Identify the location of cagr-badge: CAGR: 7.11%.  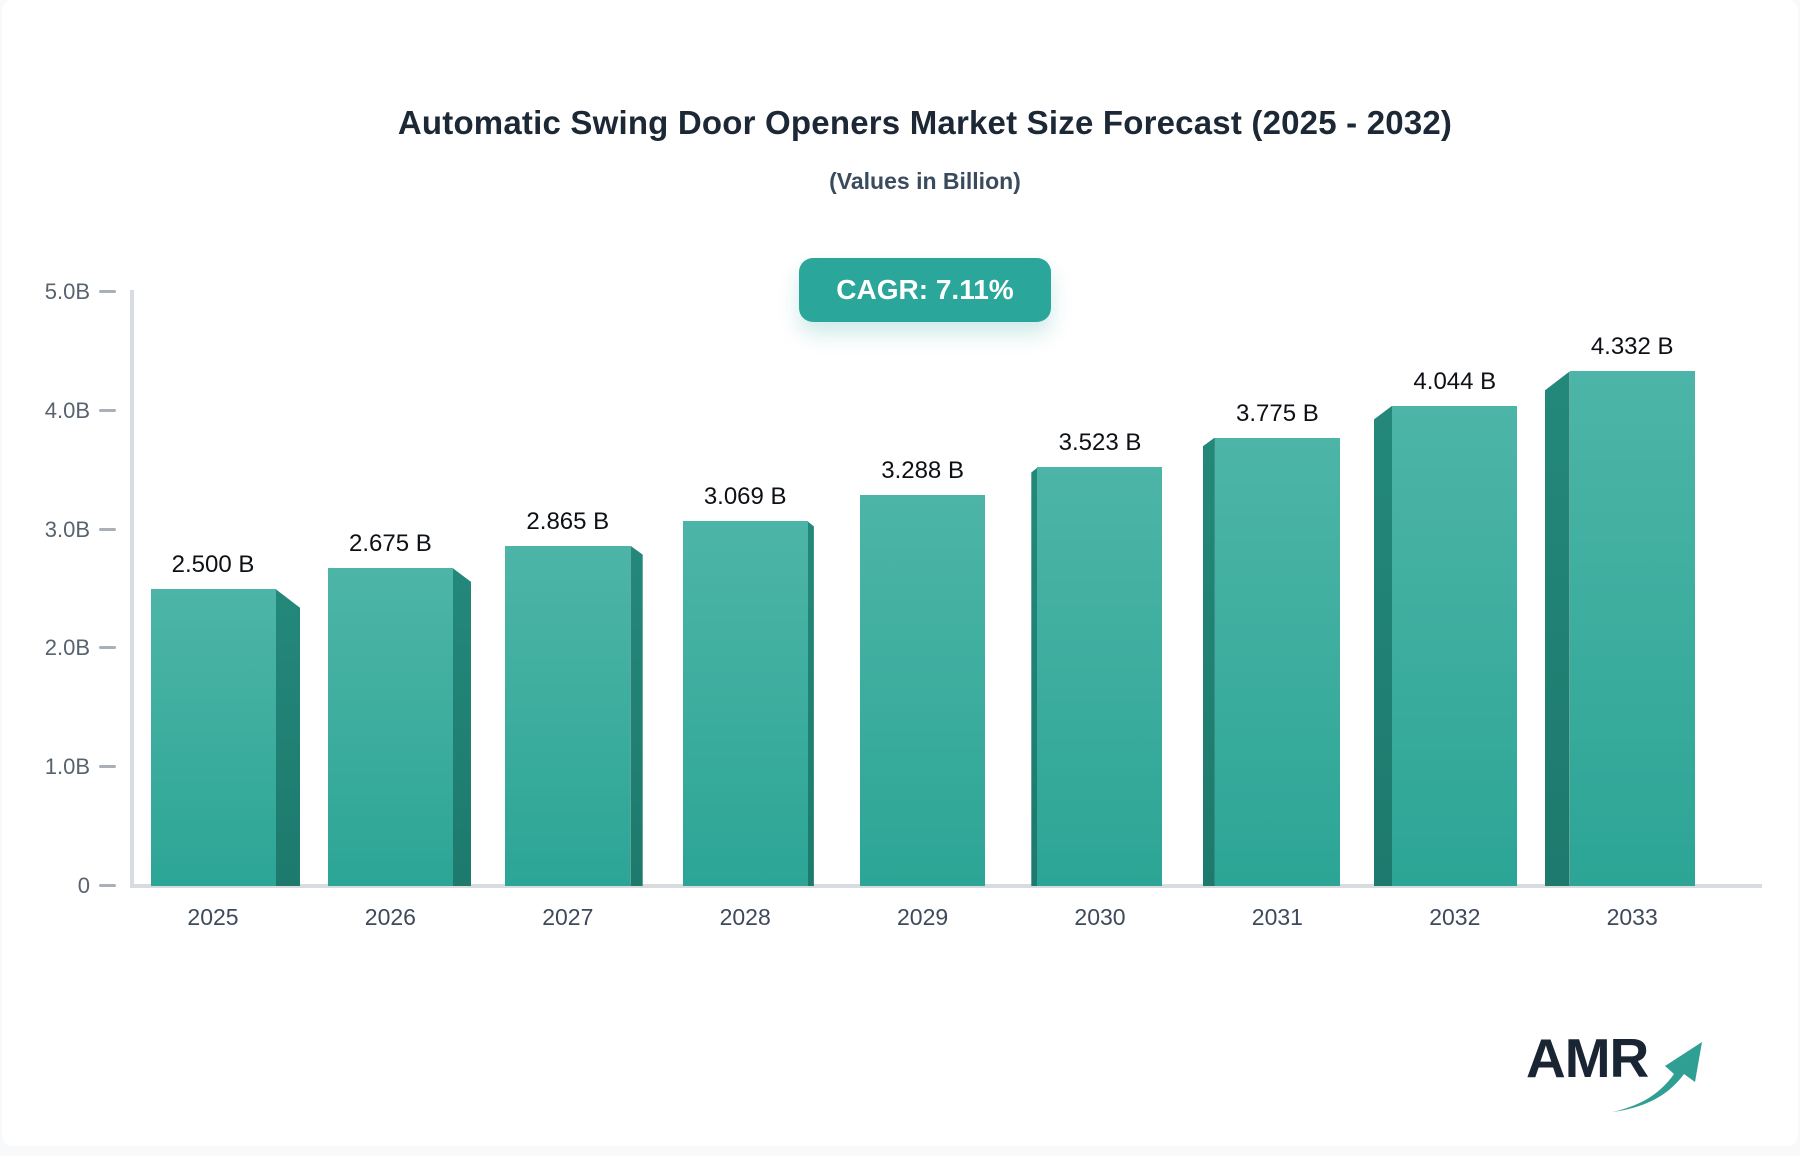
(925, 290).